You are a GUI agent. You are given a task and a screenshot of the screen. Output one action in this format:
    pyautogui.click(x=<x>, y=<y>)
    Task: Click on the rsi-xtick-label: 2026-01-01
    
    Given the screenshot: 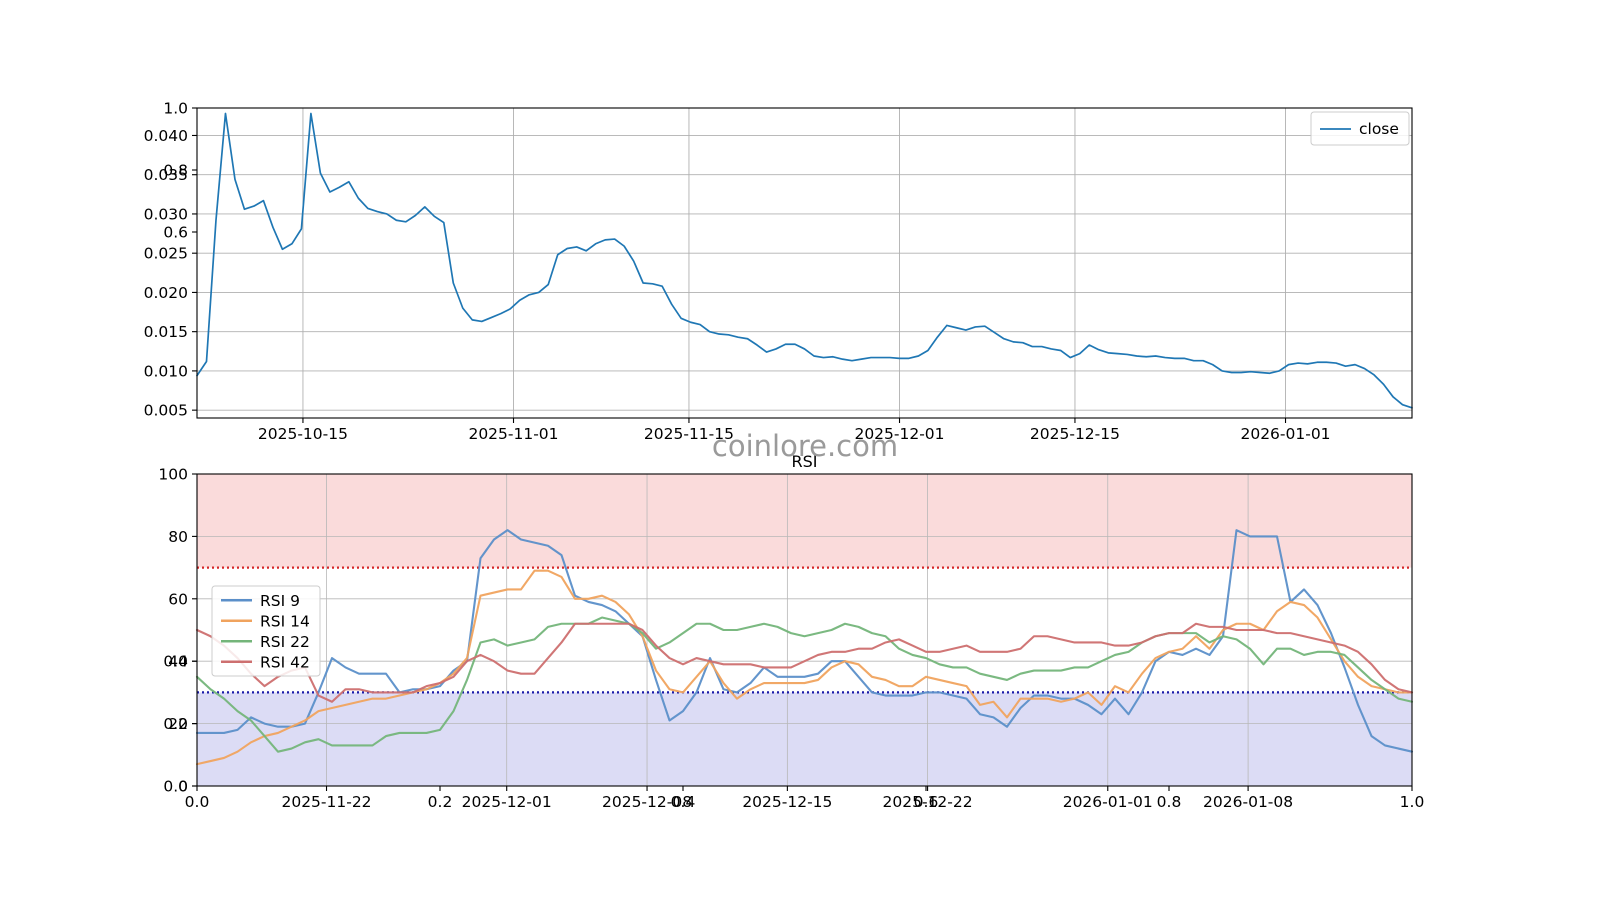 What is the action you would take?
    pyautogui.click(x=1108, y=802)
    